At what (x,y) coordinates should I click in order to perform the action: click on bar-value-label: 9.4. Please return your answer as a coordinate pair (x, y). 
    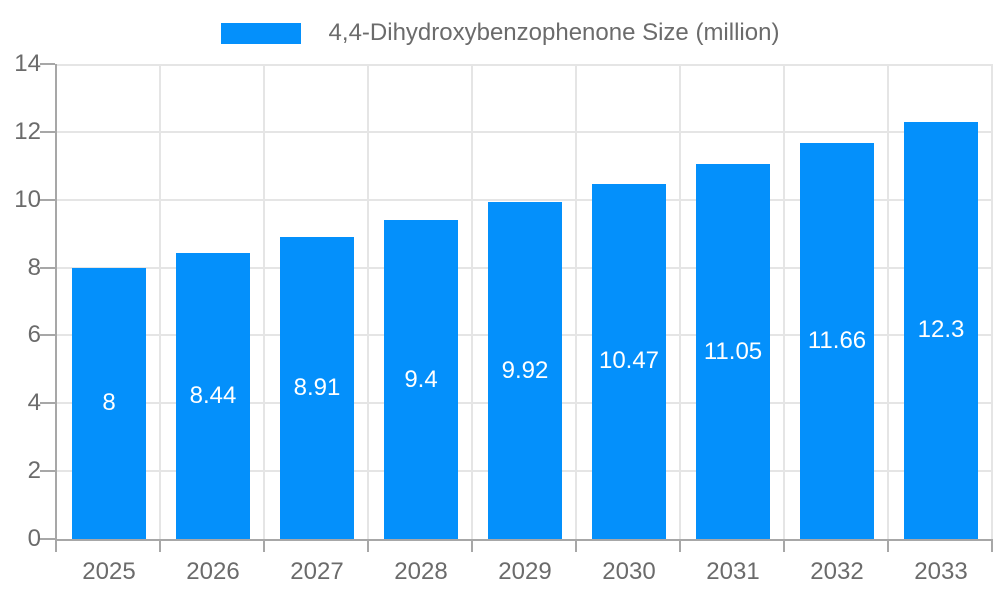
    Looking at the image, I should click on (421, 379).